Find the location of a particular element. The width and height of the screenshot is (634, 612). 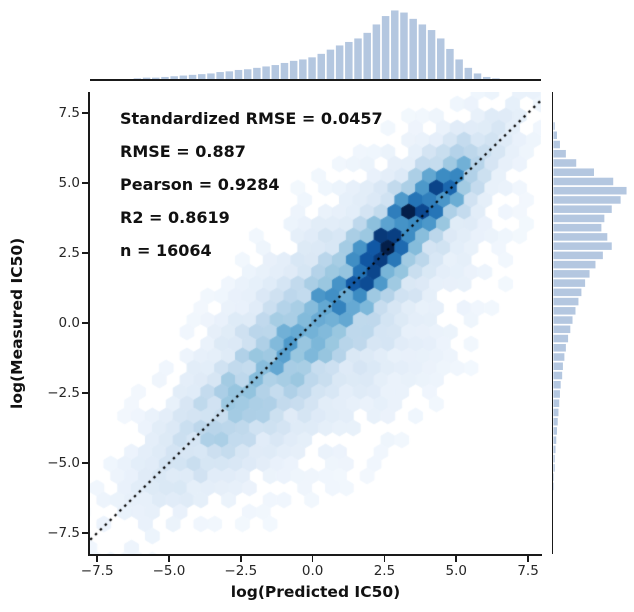

main-left-spine is located at coordinates (89, 324).